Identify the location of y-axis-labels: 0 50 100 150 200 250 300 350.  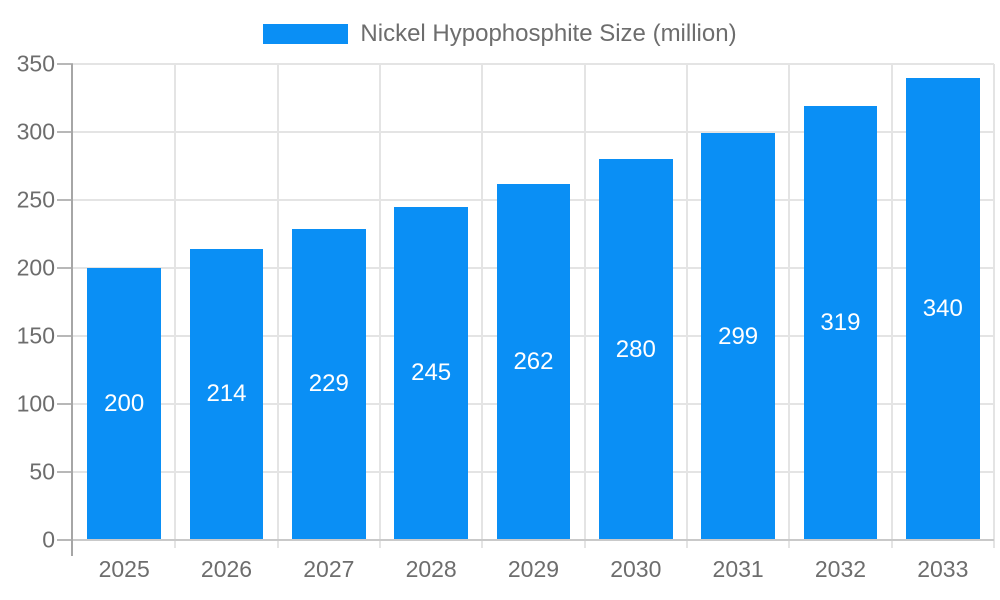
(27, 301).